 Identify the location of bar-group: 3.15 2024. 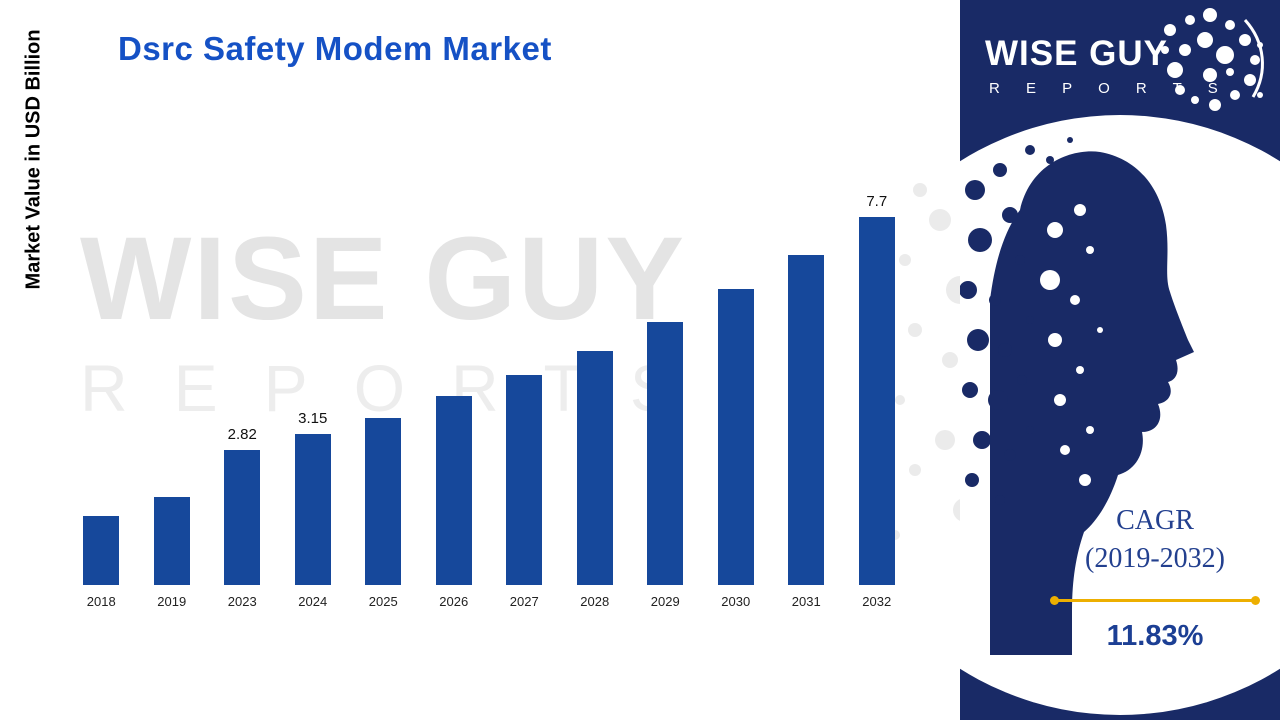
(313, 377).